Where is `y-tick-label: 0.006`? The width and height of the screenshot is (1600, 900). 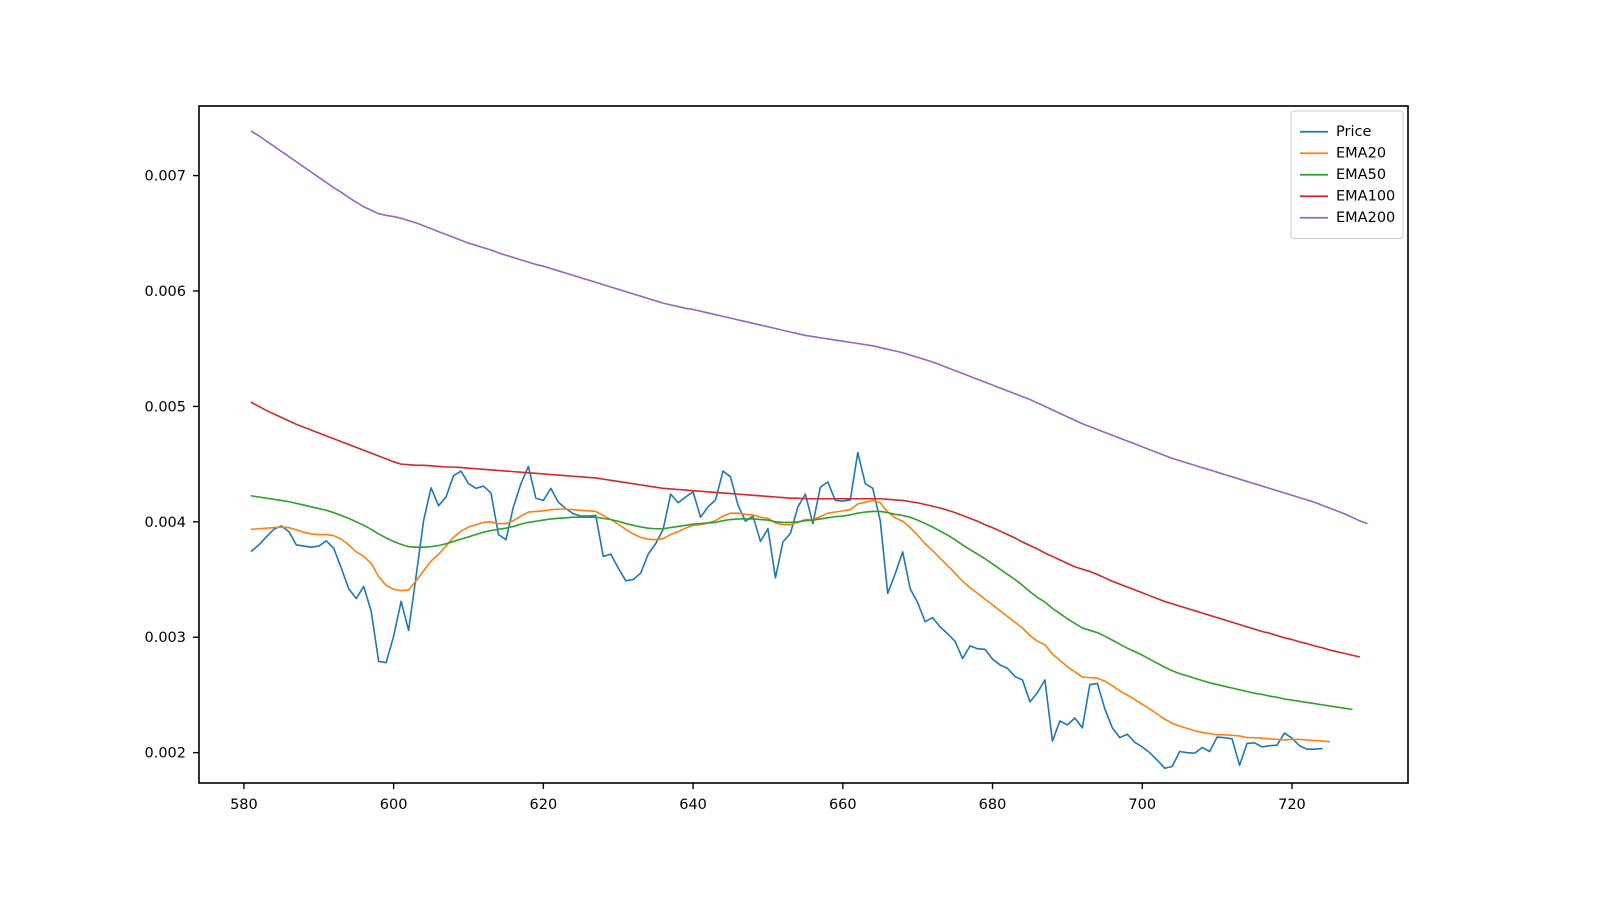
y-tick-label: 0.006 is located at coordinates (165, 292).